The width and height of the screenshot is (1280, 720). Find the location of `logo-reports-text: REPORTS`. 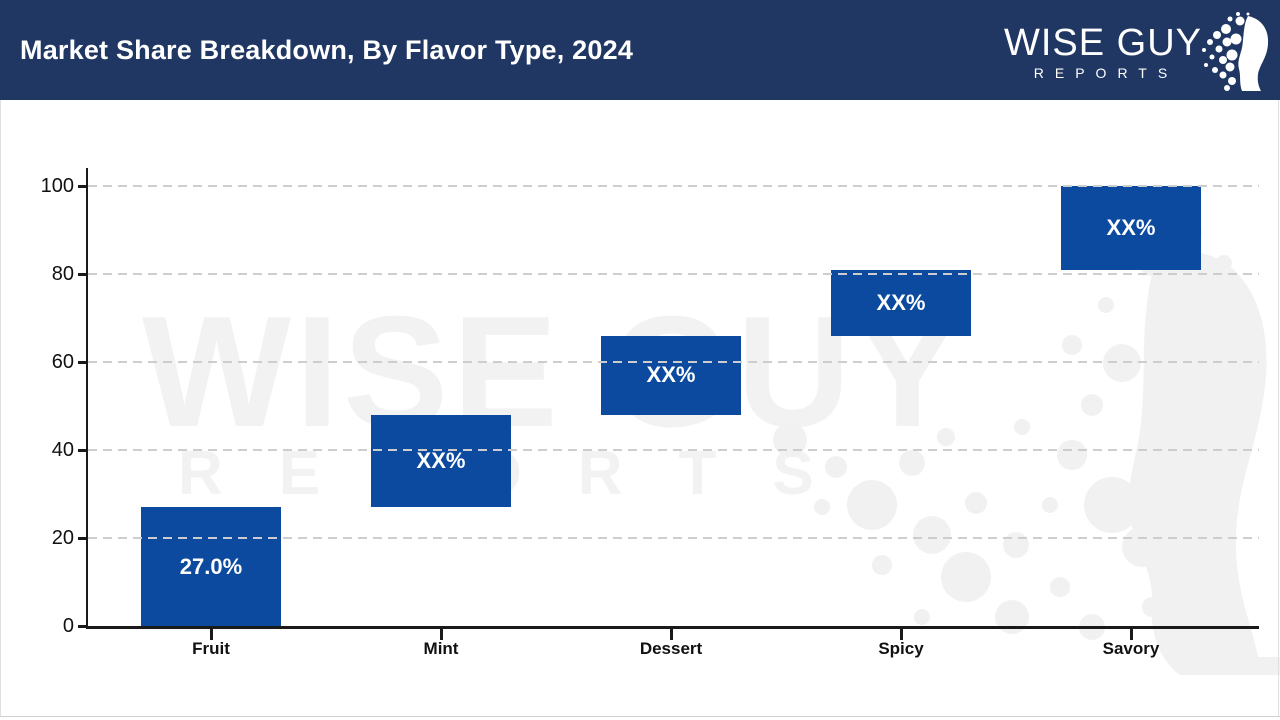

logo-reports-text: REPORTS is located at coordinates (1106, 73).